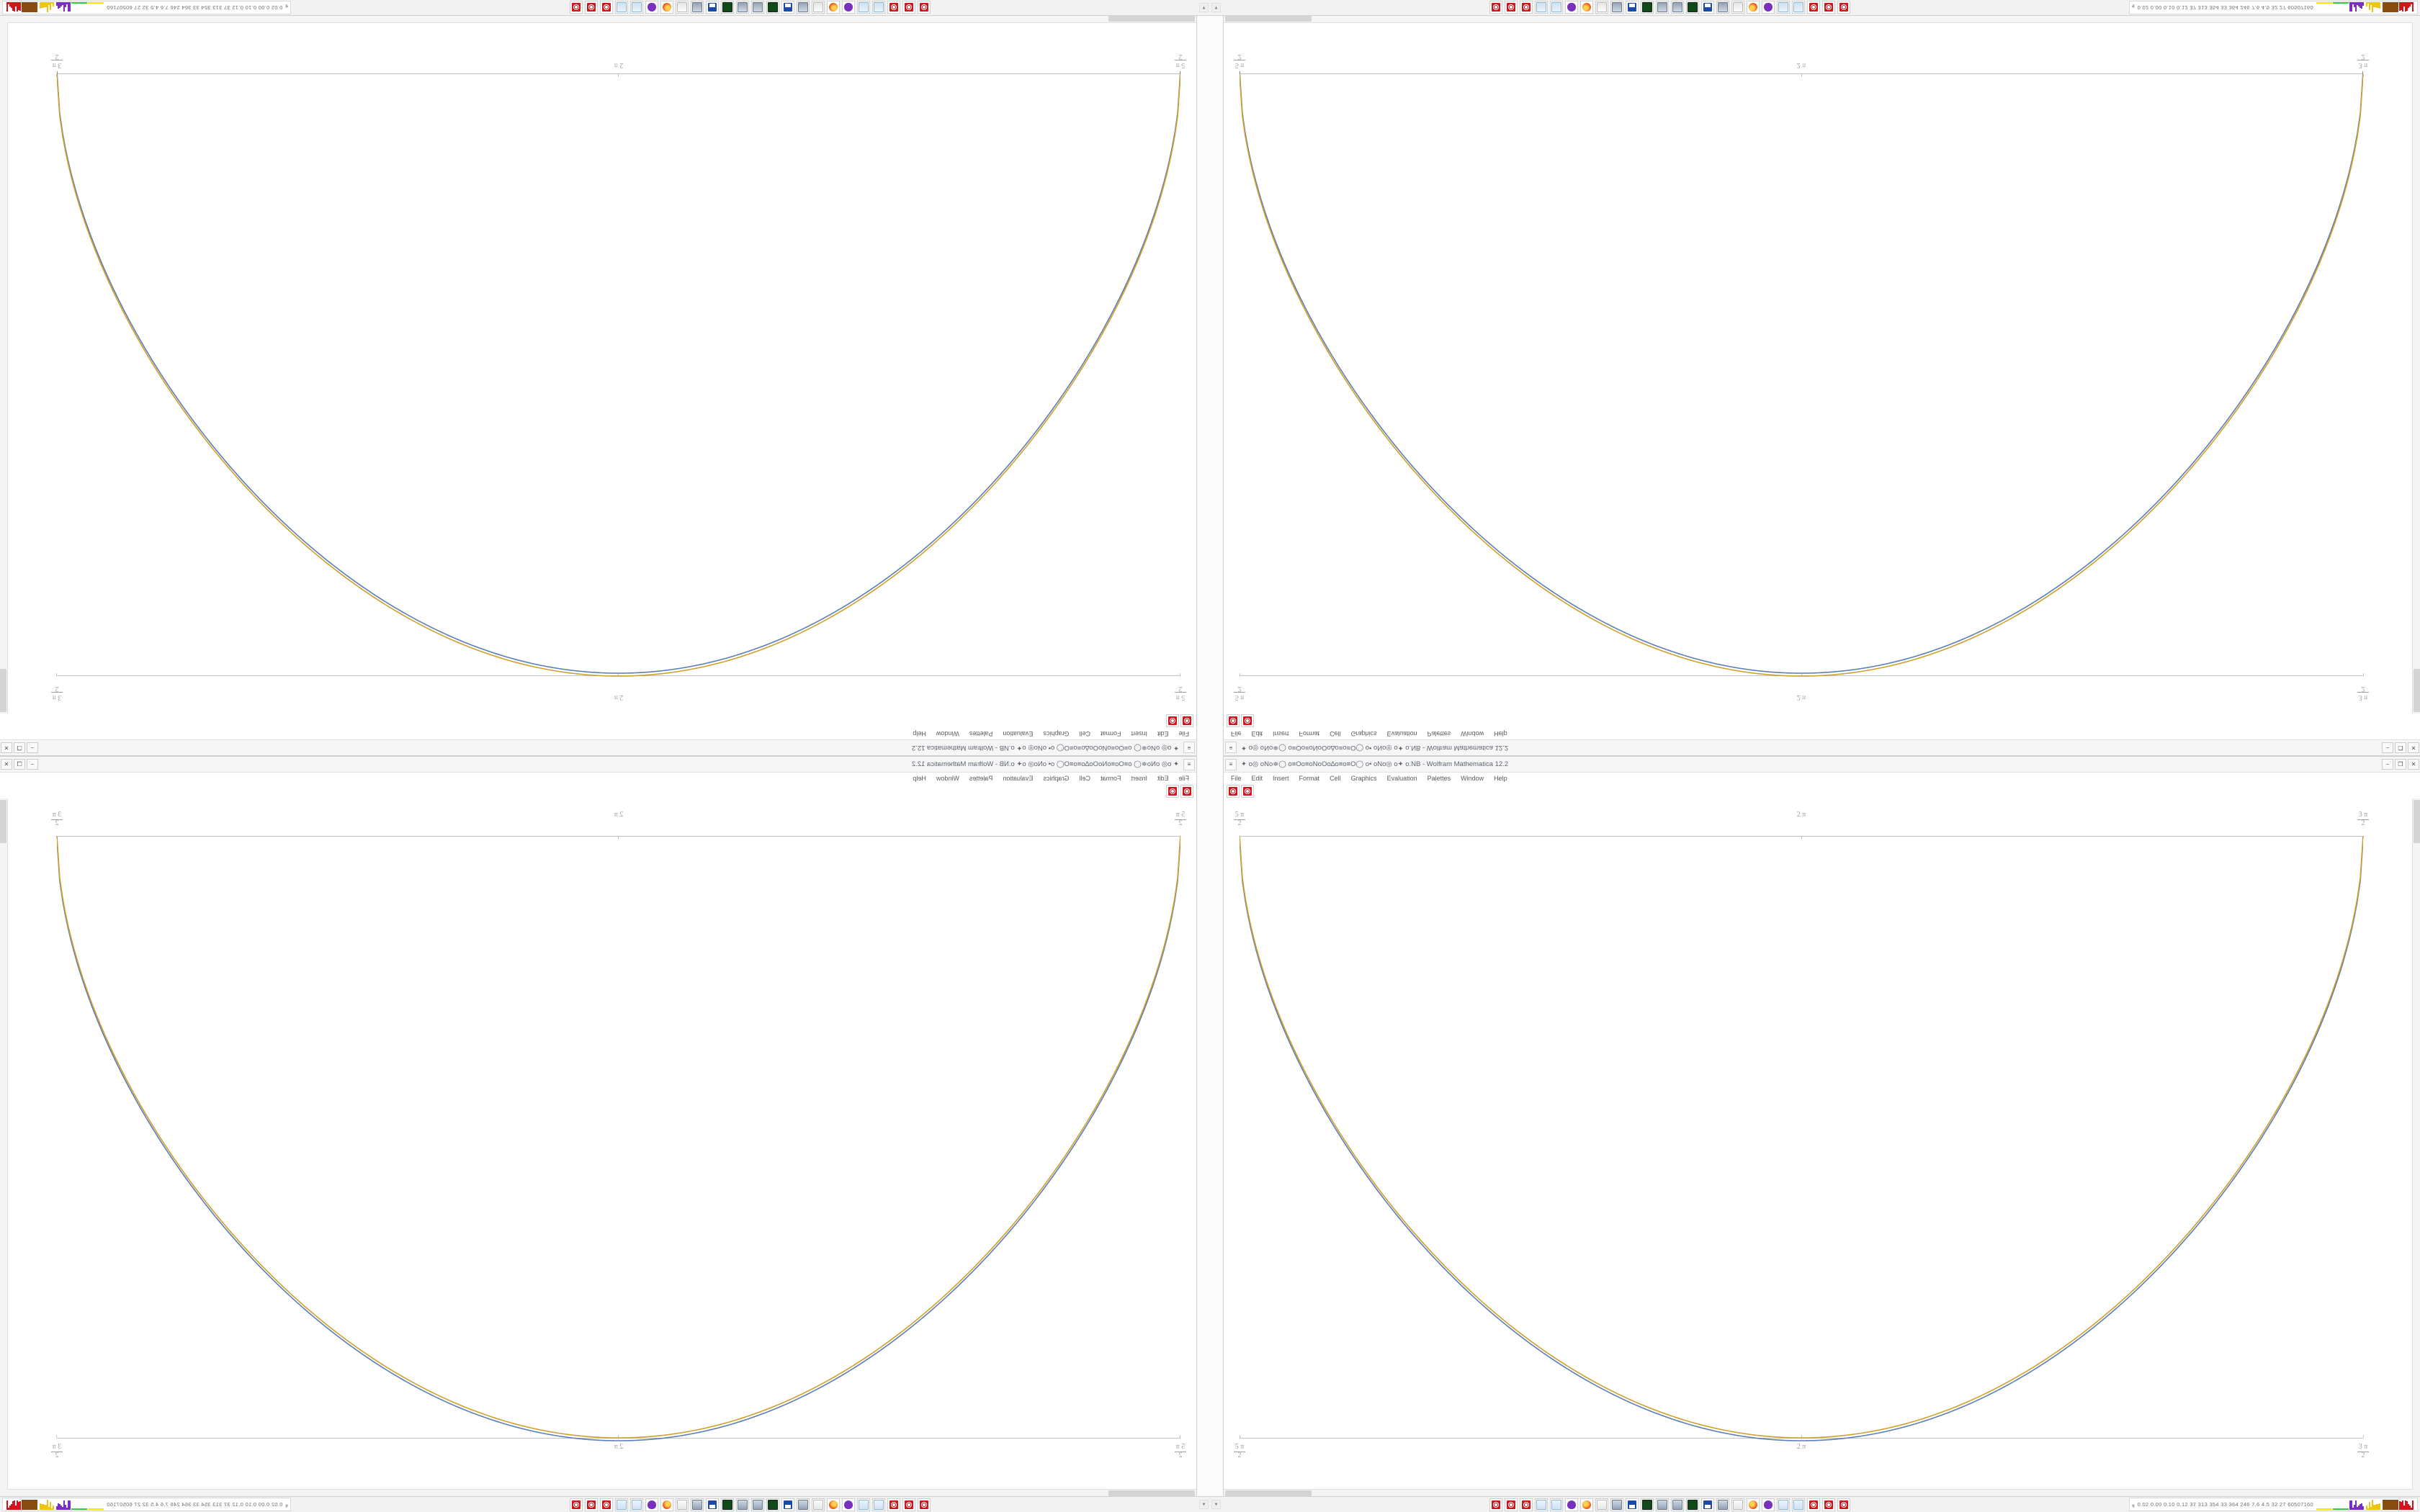 This screenshot has width=2420, height=1512. I want to click on window-menu-icon: ≡, so click(1189, 748).